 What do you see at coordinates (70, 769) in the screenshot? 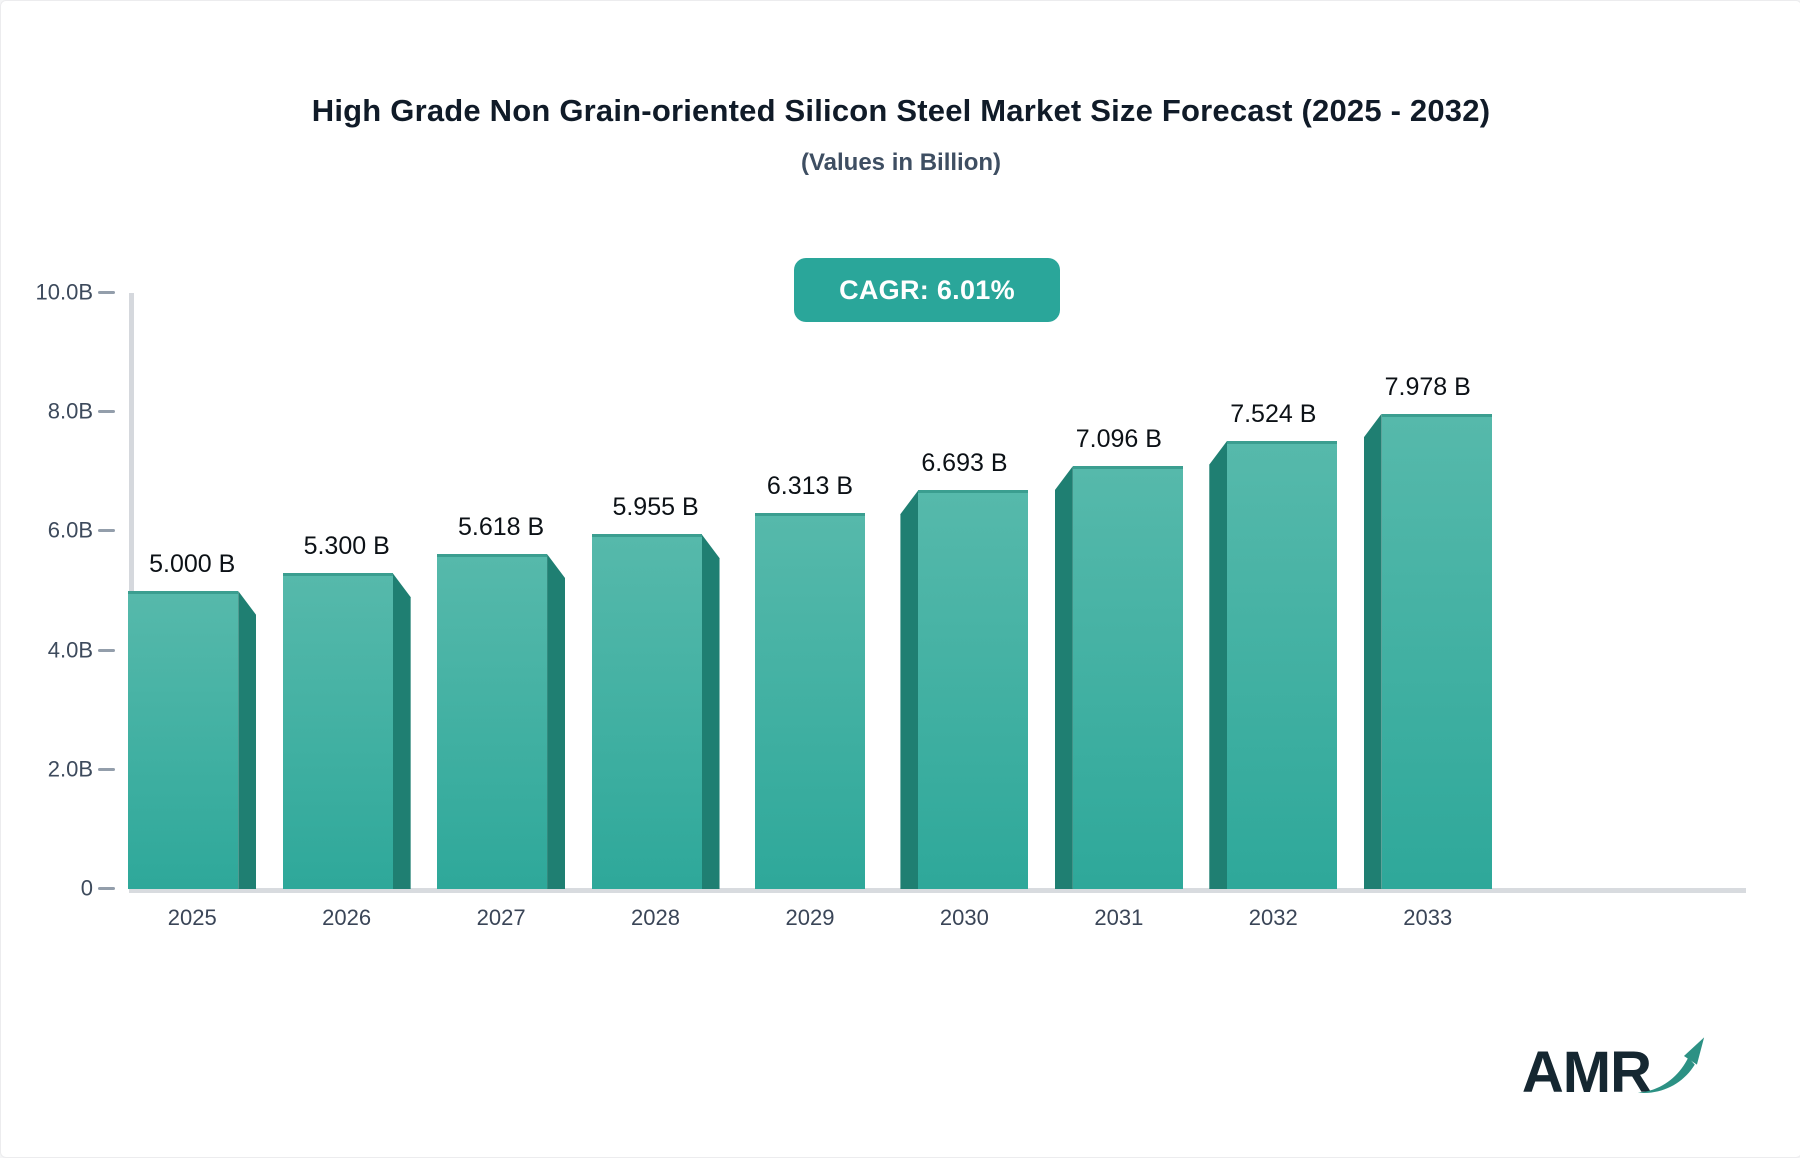
I see `y-tick-label: 2.0B` at bounding box center [70, 769].